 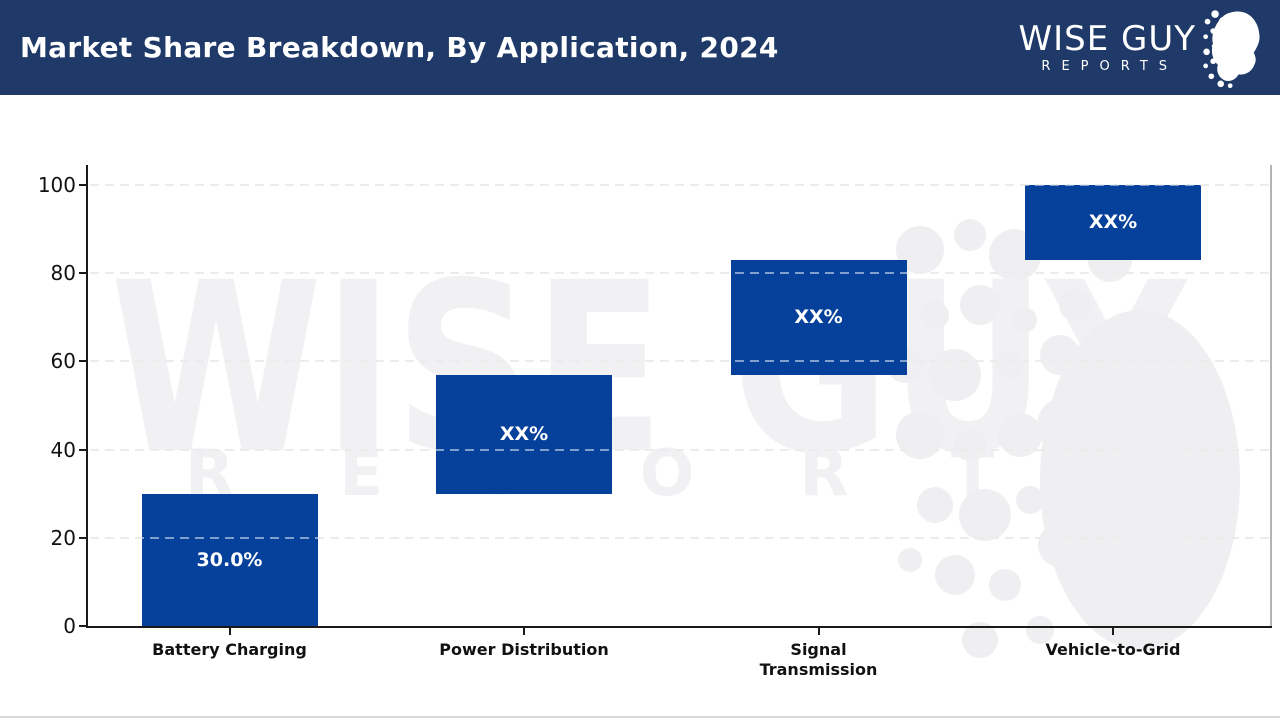 I want to click on bar-value-label-battery-charging: 30.0%, so click(x=229, y=559).